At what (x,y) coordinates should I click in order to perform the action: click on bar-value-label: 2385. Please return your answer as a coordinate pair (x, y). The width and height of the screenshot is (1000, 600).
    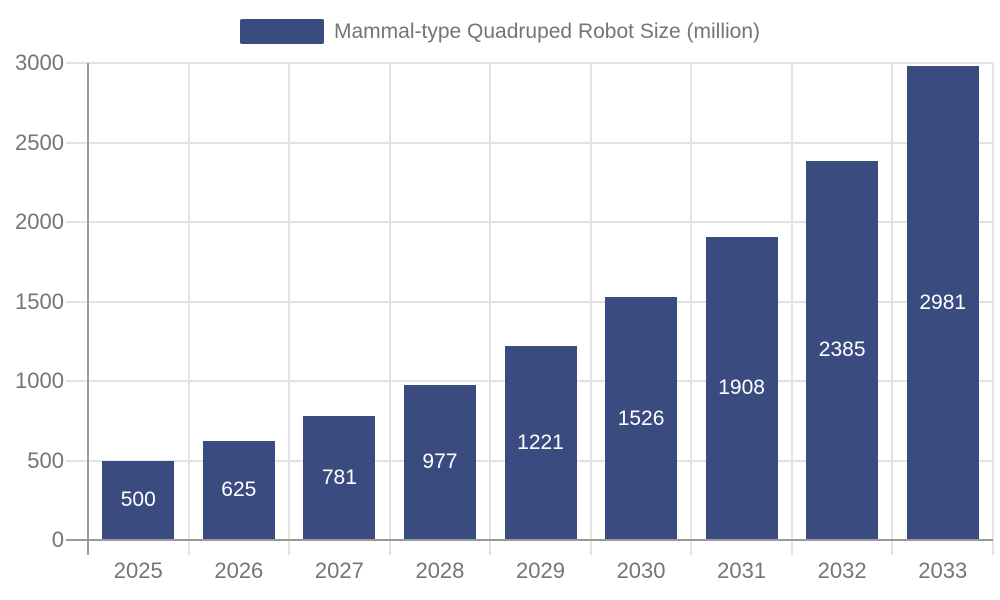
    Looking at the image, I should click on (842, 350).